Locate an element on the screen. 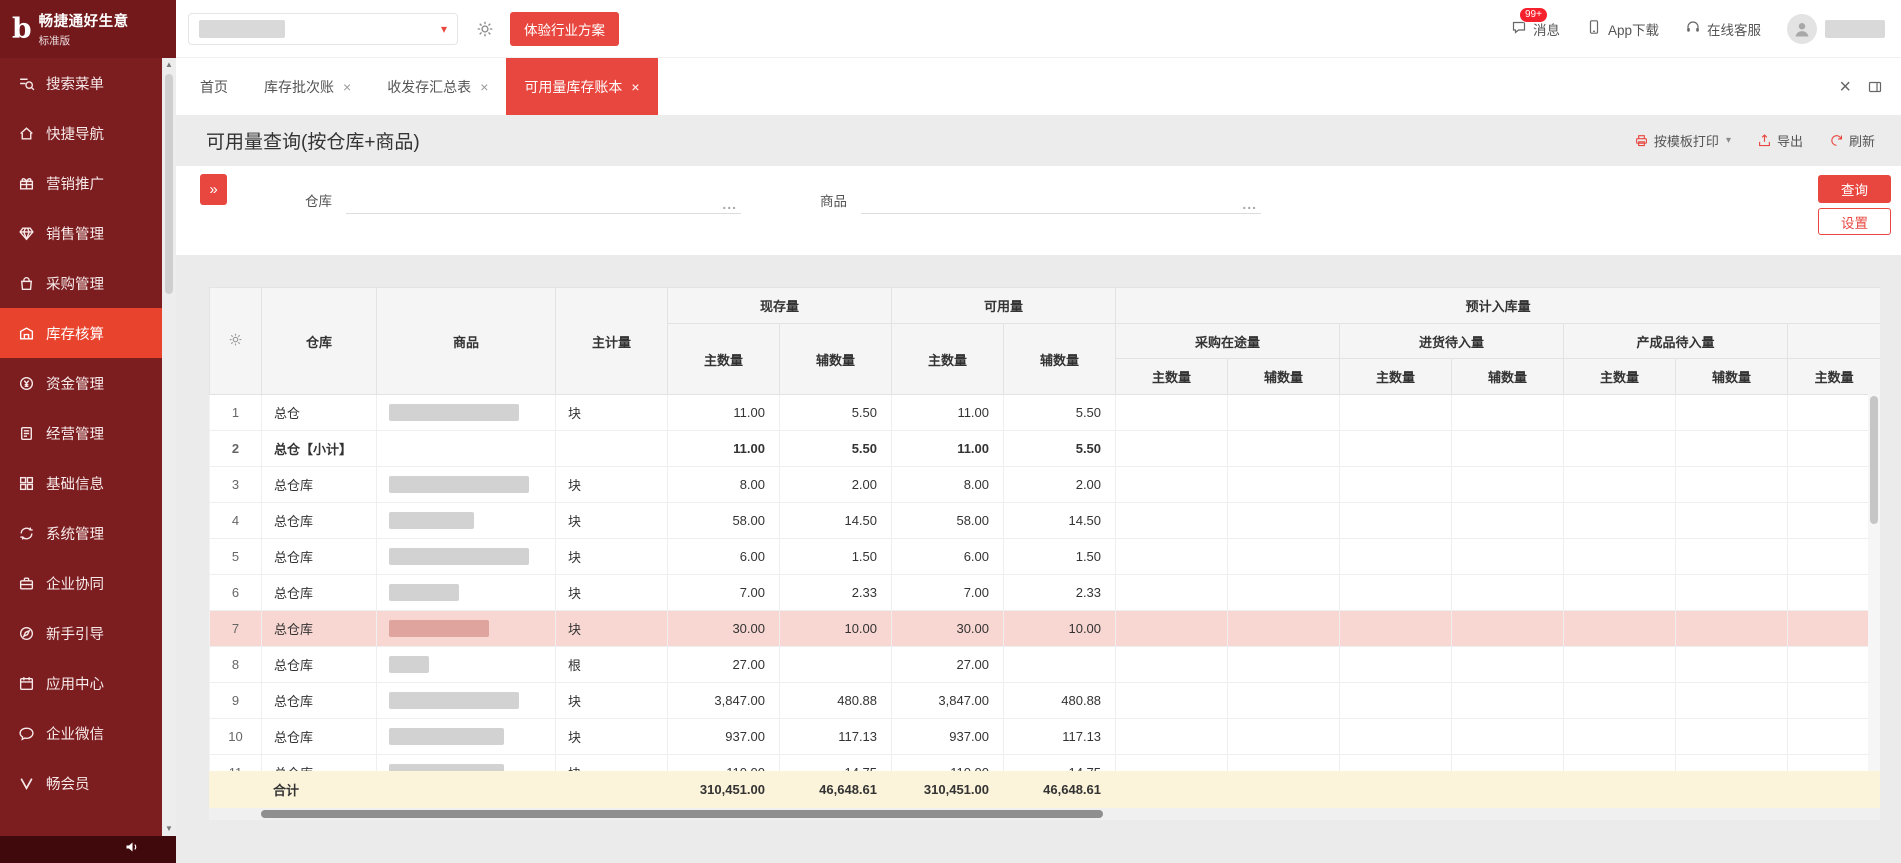 This screenshot has width=1901, height=863. refresh-label: 刷新 is located at coordinates (1861, 141).